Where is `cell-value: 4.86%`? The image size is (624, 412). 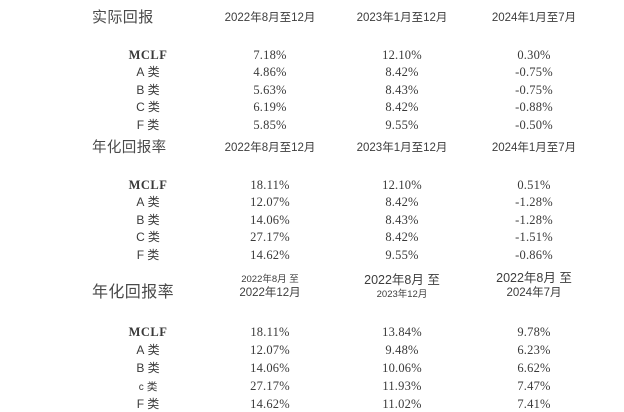
cell-value: 4.86% is located at coordinates (270, 72).